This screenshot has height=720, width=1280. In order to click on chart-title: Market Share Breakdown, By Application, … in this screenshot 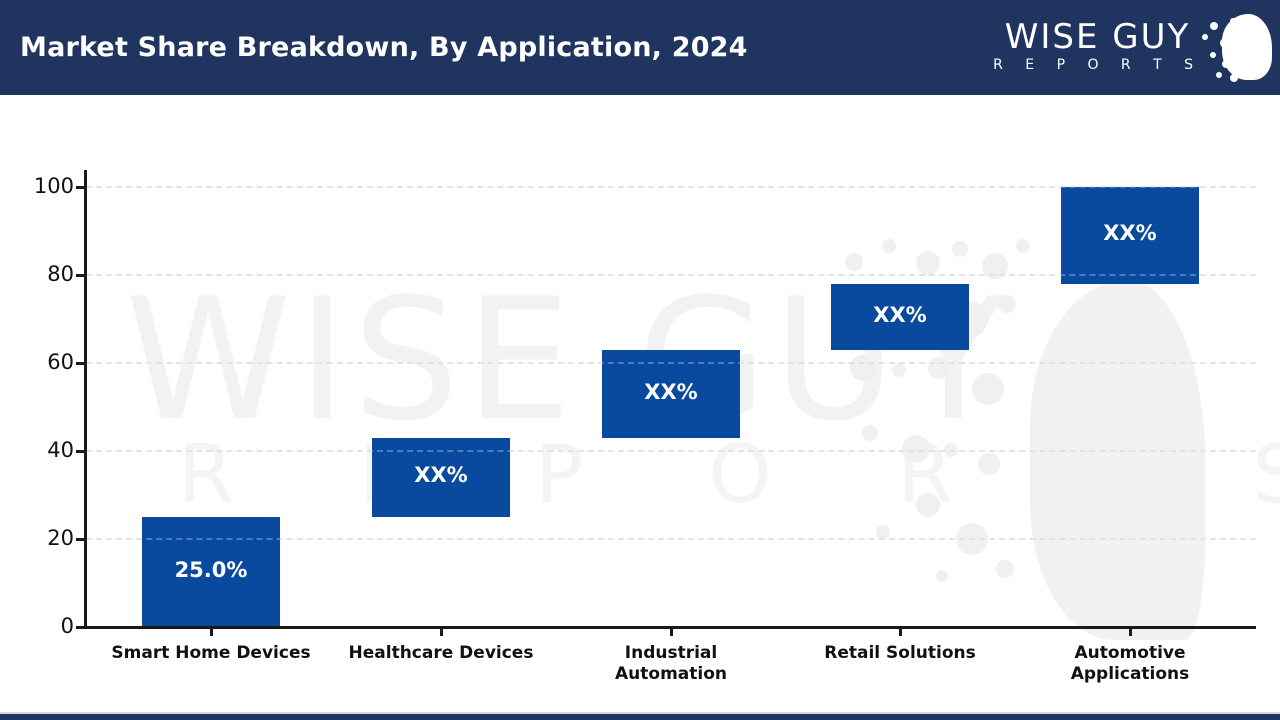, I will do `click(384, 47)`.